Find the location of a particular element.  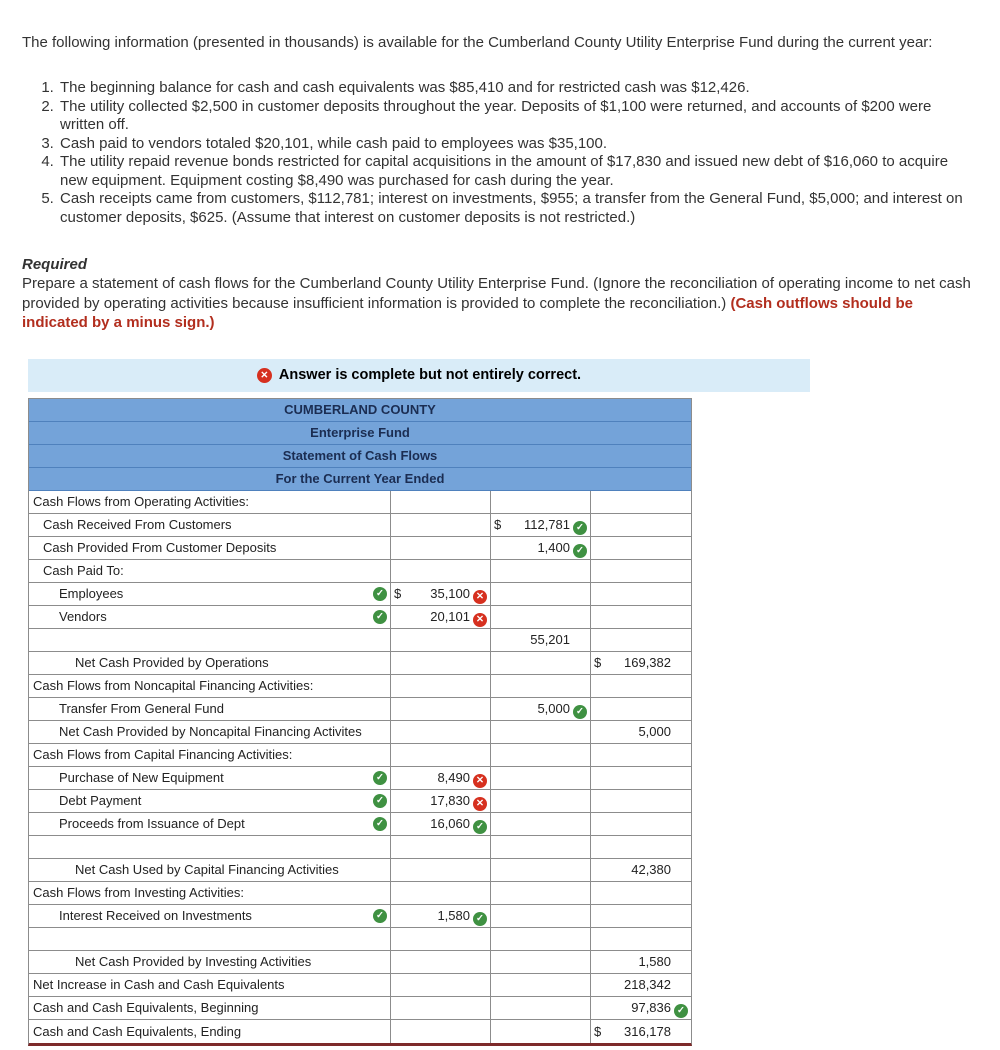

table-row: Proceeds from Issuance of Dept ✓ 16,060 ✓ is located at coordinates (360, 824).